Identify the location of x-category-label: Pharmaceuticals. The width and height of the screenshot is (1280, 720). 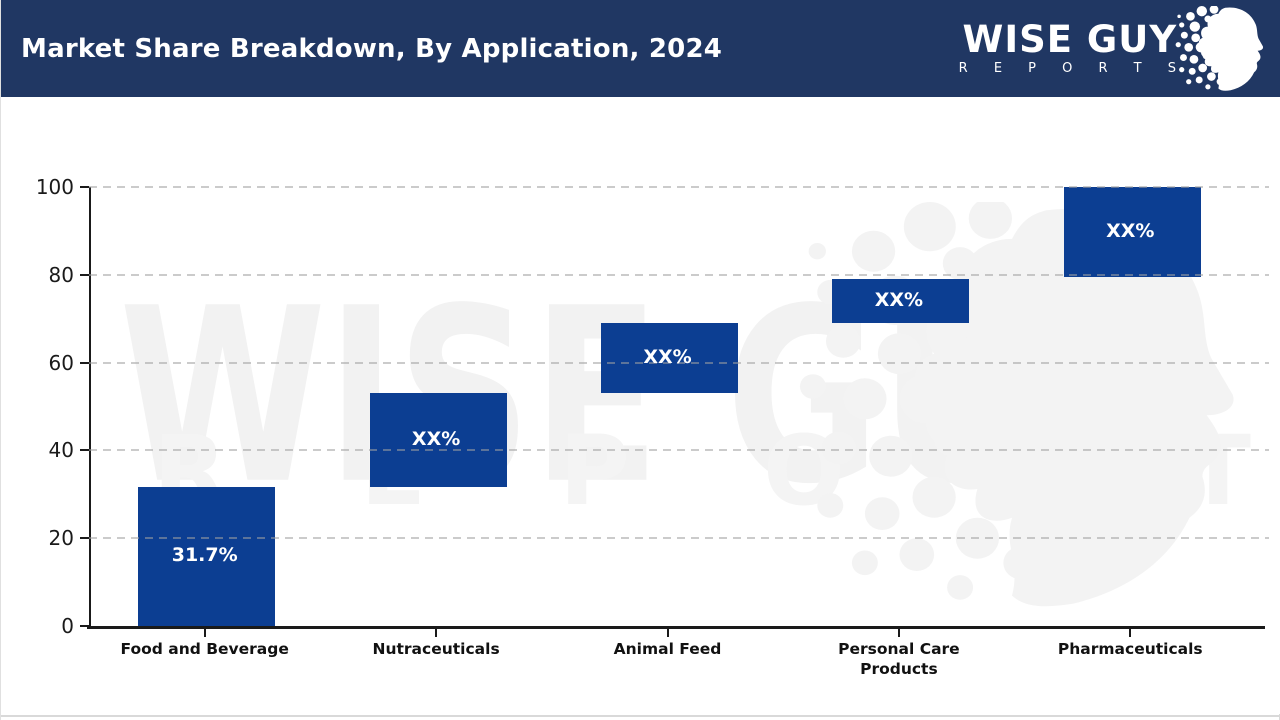
(1130, 649).